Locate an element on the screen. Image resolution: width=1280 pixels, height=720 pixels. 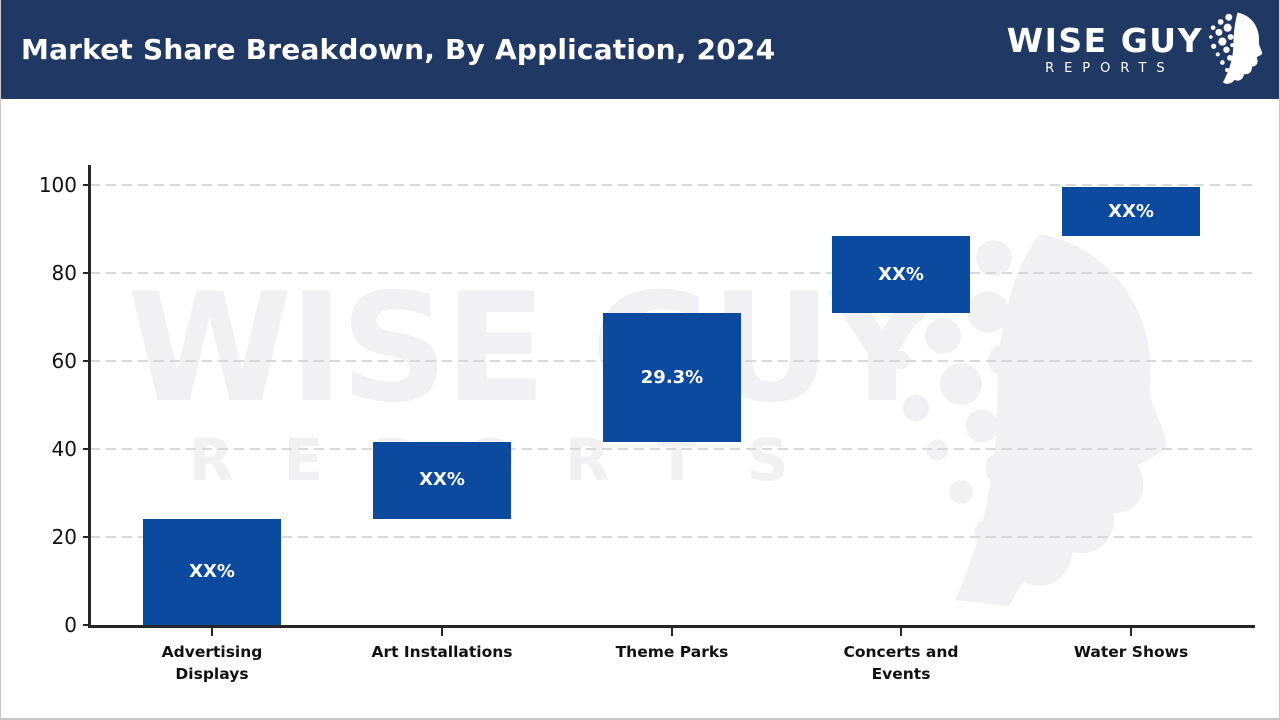
logo-subtitle: REPORTS is located at coordinates (1110, 68).